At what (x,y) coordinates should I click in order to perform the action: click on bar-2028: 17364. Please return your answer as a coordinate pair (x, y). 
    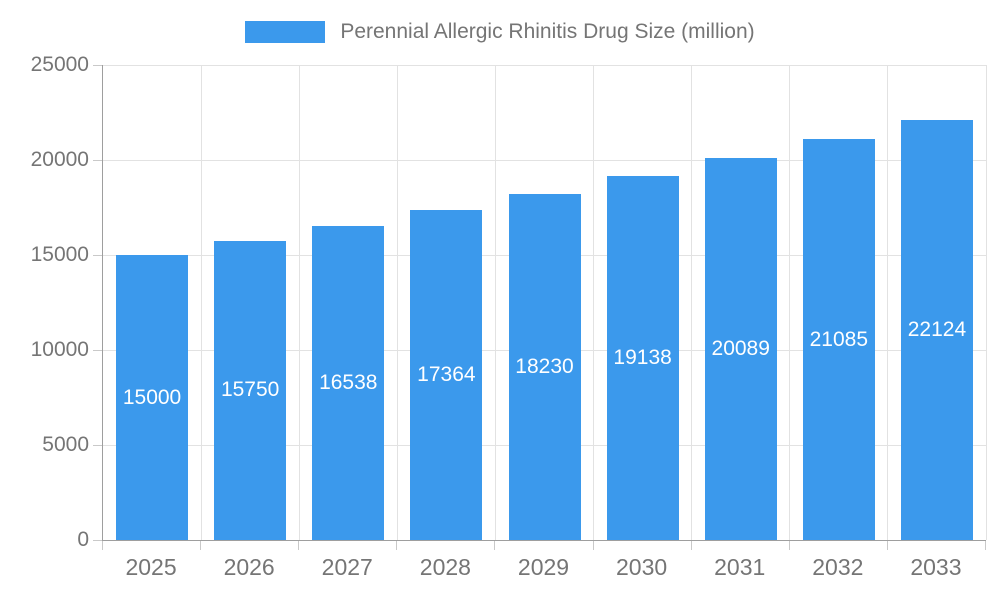
    Looking at the image, I should click on (446, 375).